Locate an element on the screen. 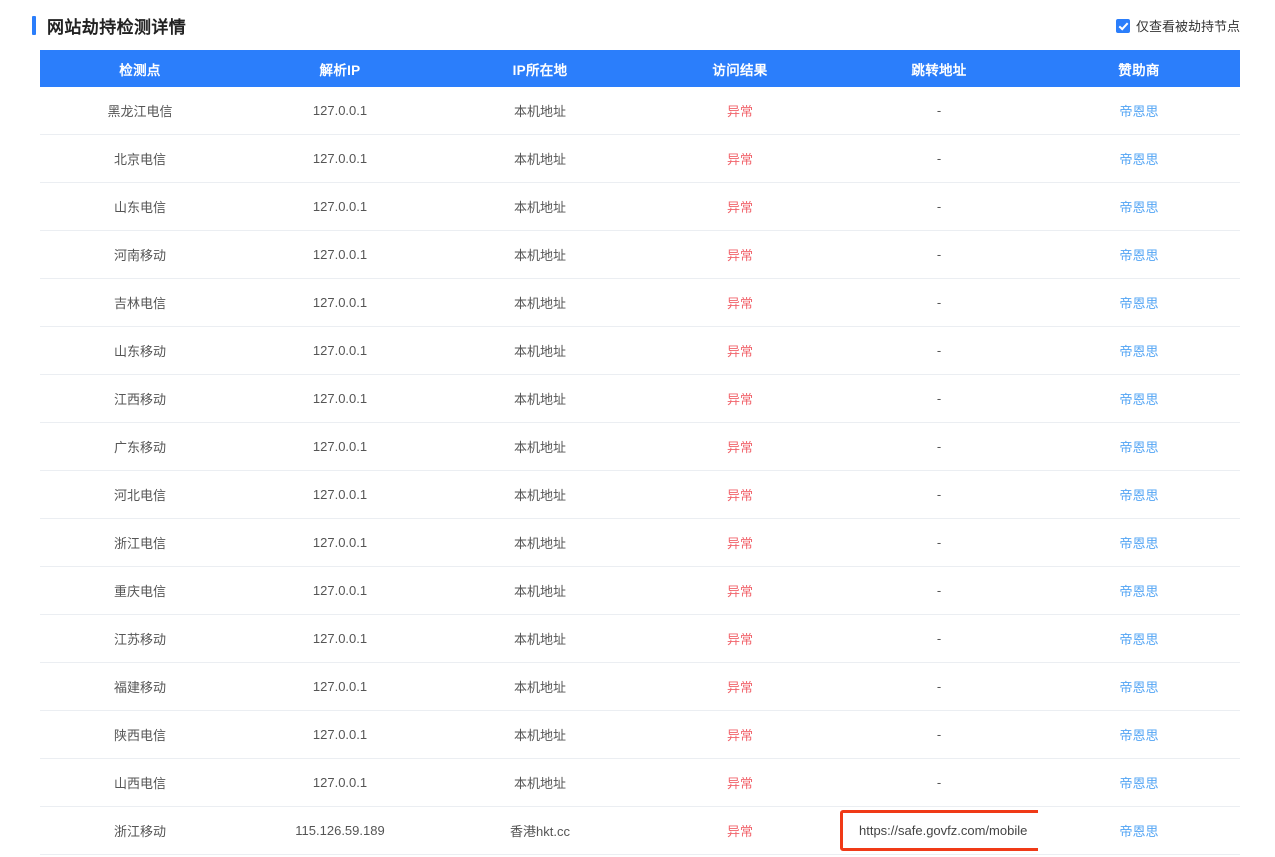 The image size is (1275, 857). column-header-resolved-ip: 解析IP is located at coordinates (340, 68).